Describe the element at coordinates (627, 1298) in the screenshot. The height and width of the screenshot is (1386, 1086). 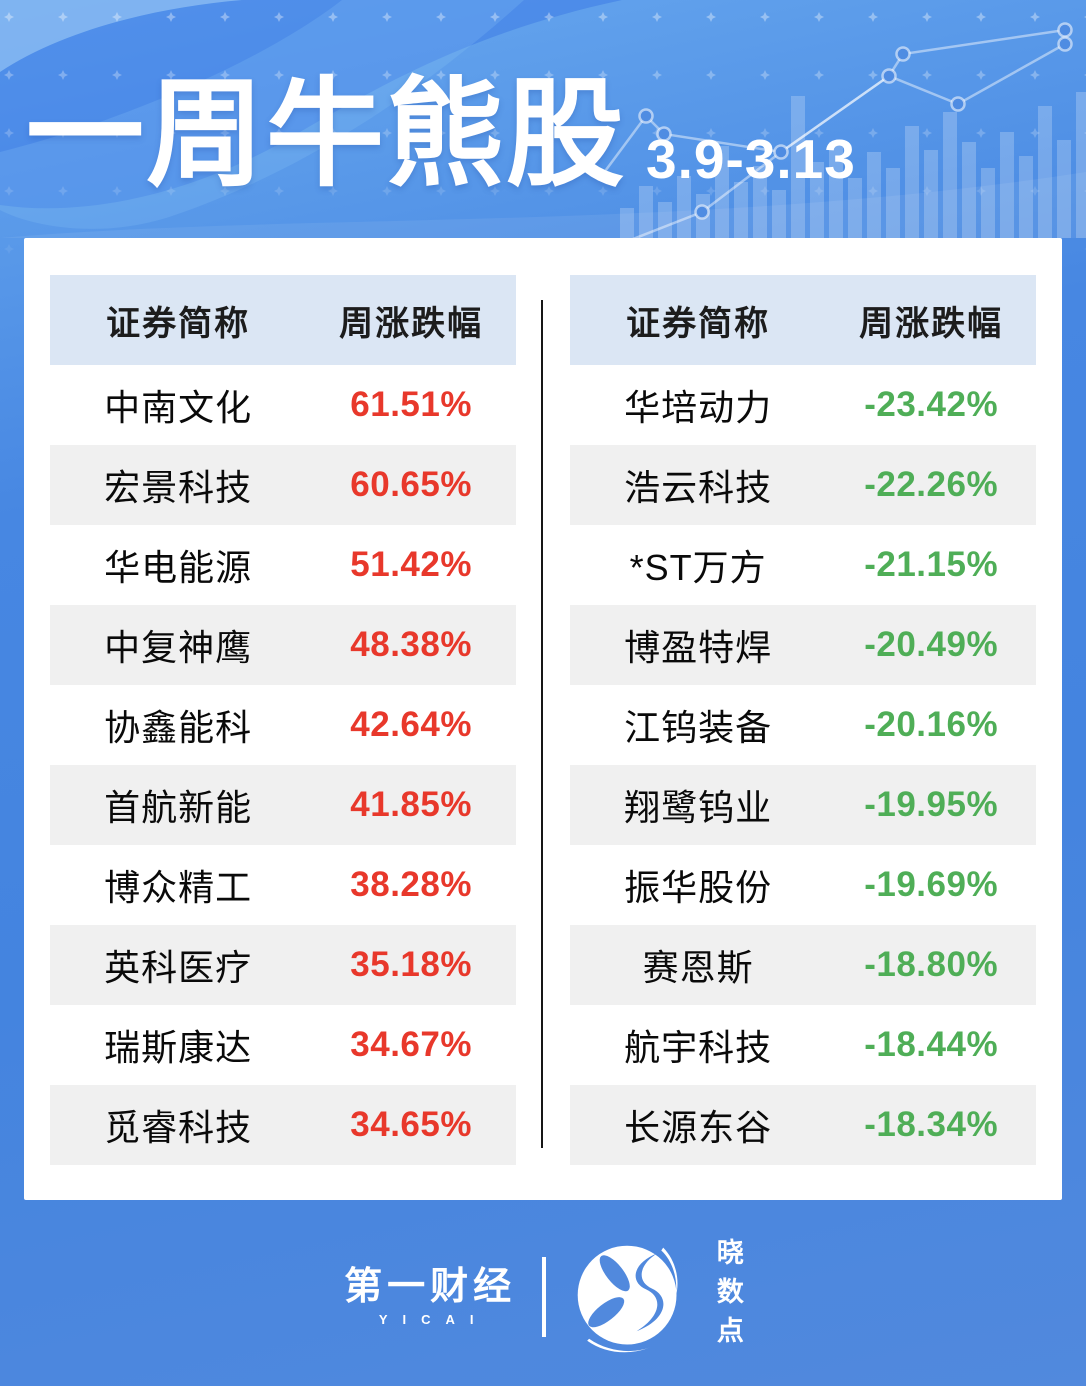
I see `xiaoshudian-icon` at that location.